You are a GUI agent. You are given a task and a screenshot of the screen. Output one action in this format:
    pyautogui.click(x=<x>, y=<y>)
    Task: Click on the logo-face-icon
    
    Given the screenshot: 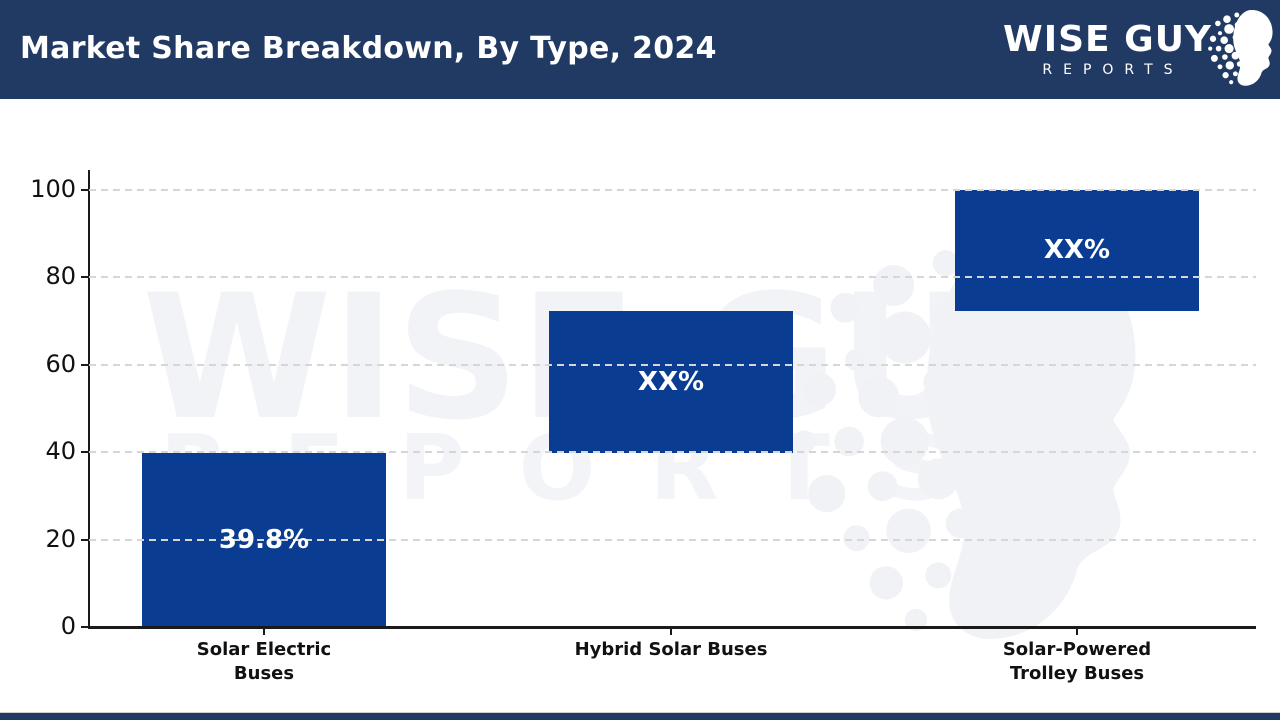 What is the action you would take?
    pyautogui.click(x=1240, y=47)
    